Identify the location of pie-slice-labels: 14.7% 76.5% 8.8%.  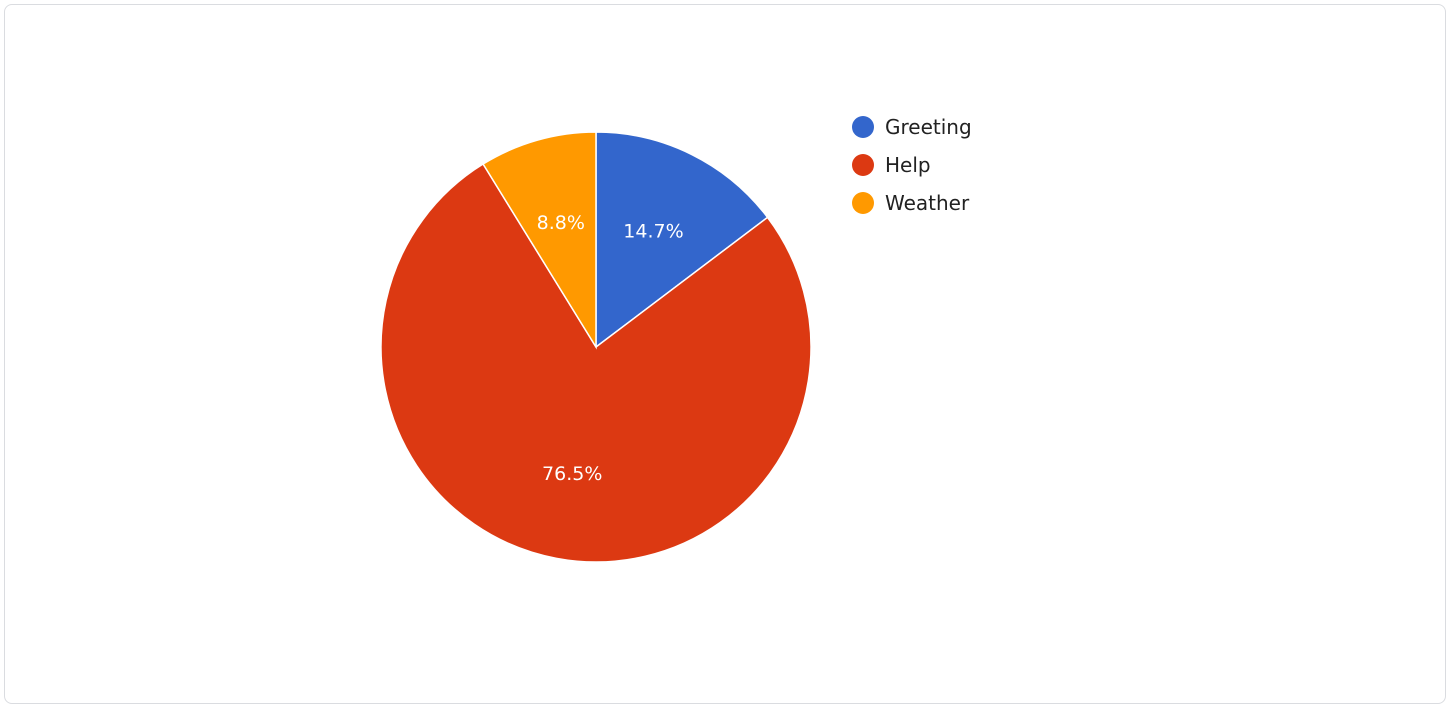
(610, 348).